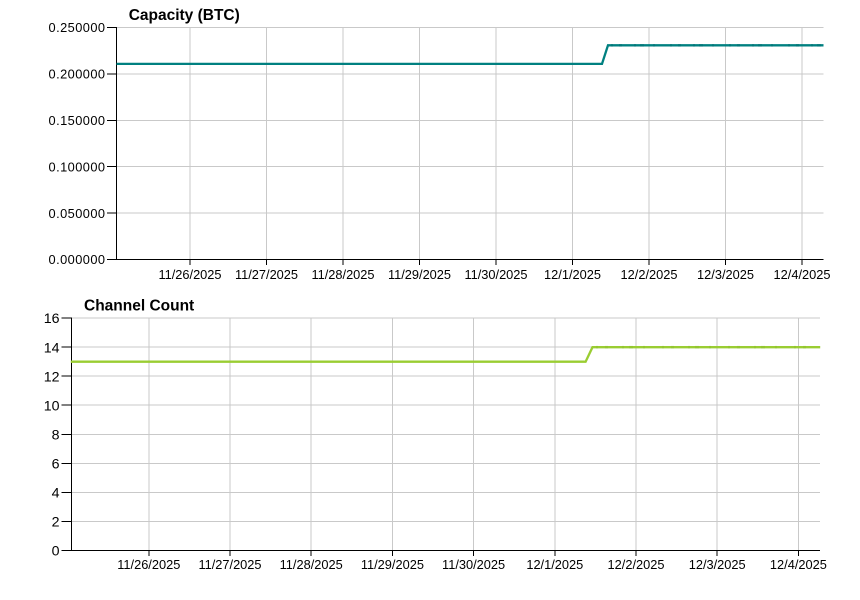 The image size is (860, 600). Describe the element at coordinates (56, 465) in the screenshot. I see `svg-text: 6` at that location.